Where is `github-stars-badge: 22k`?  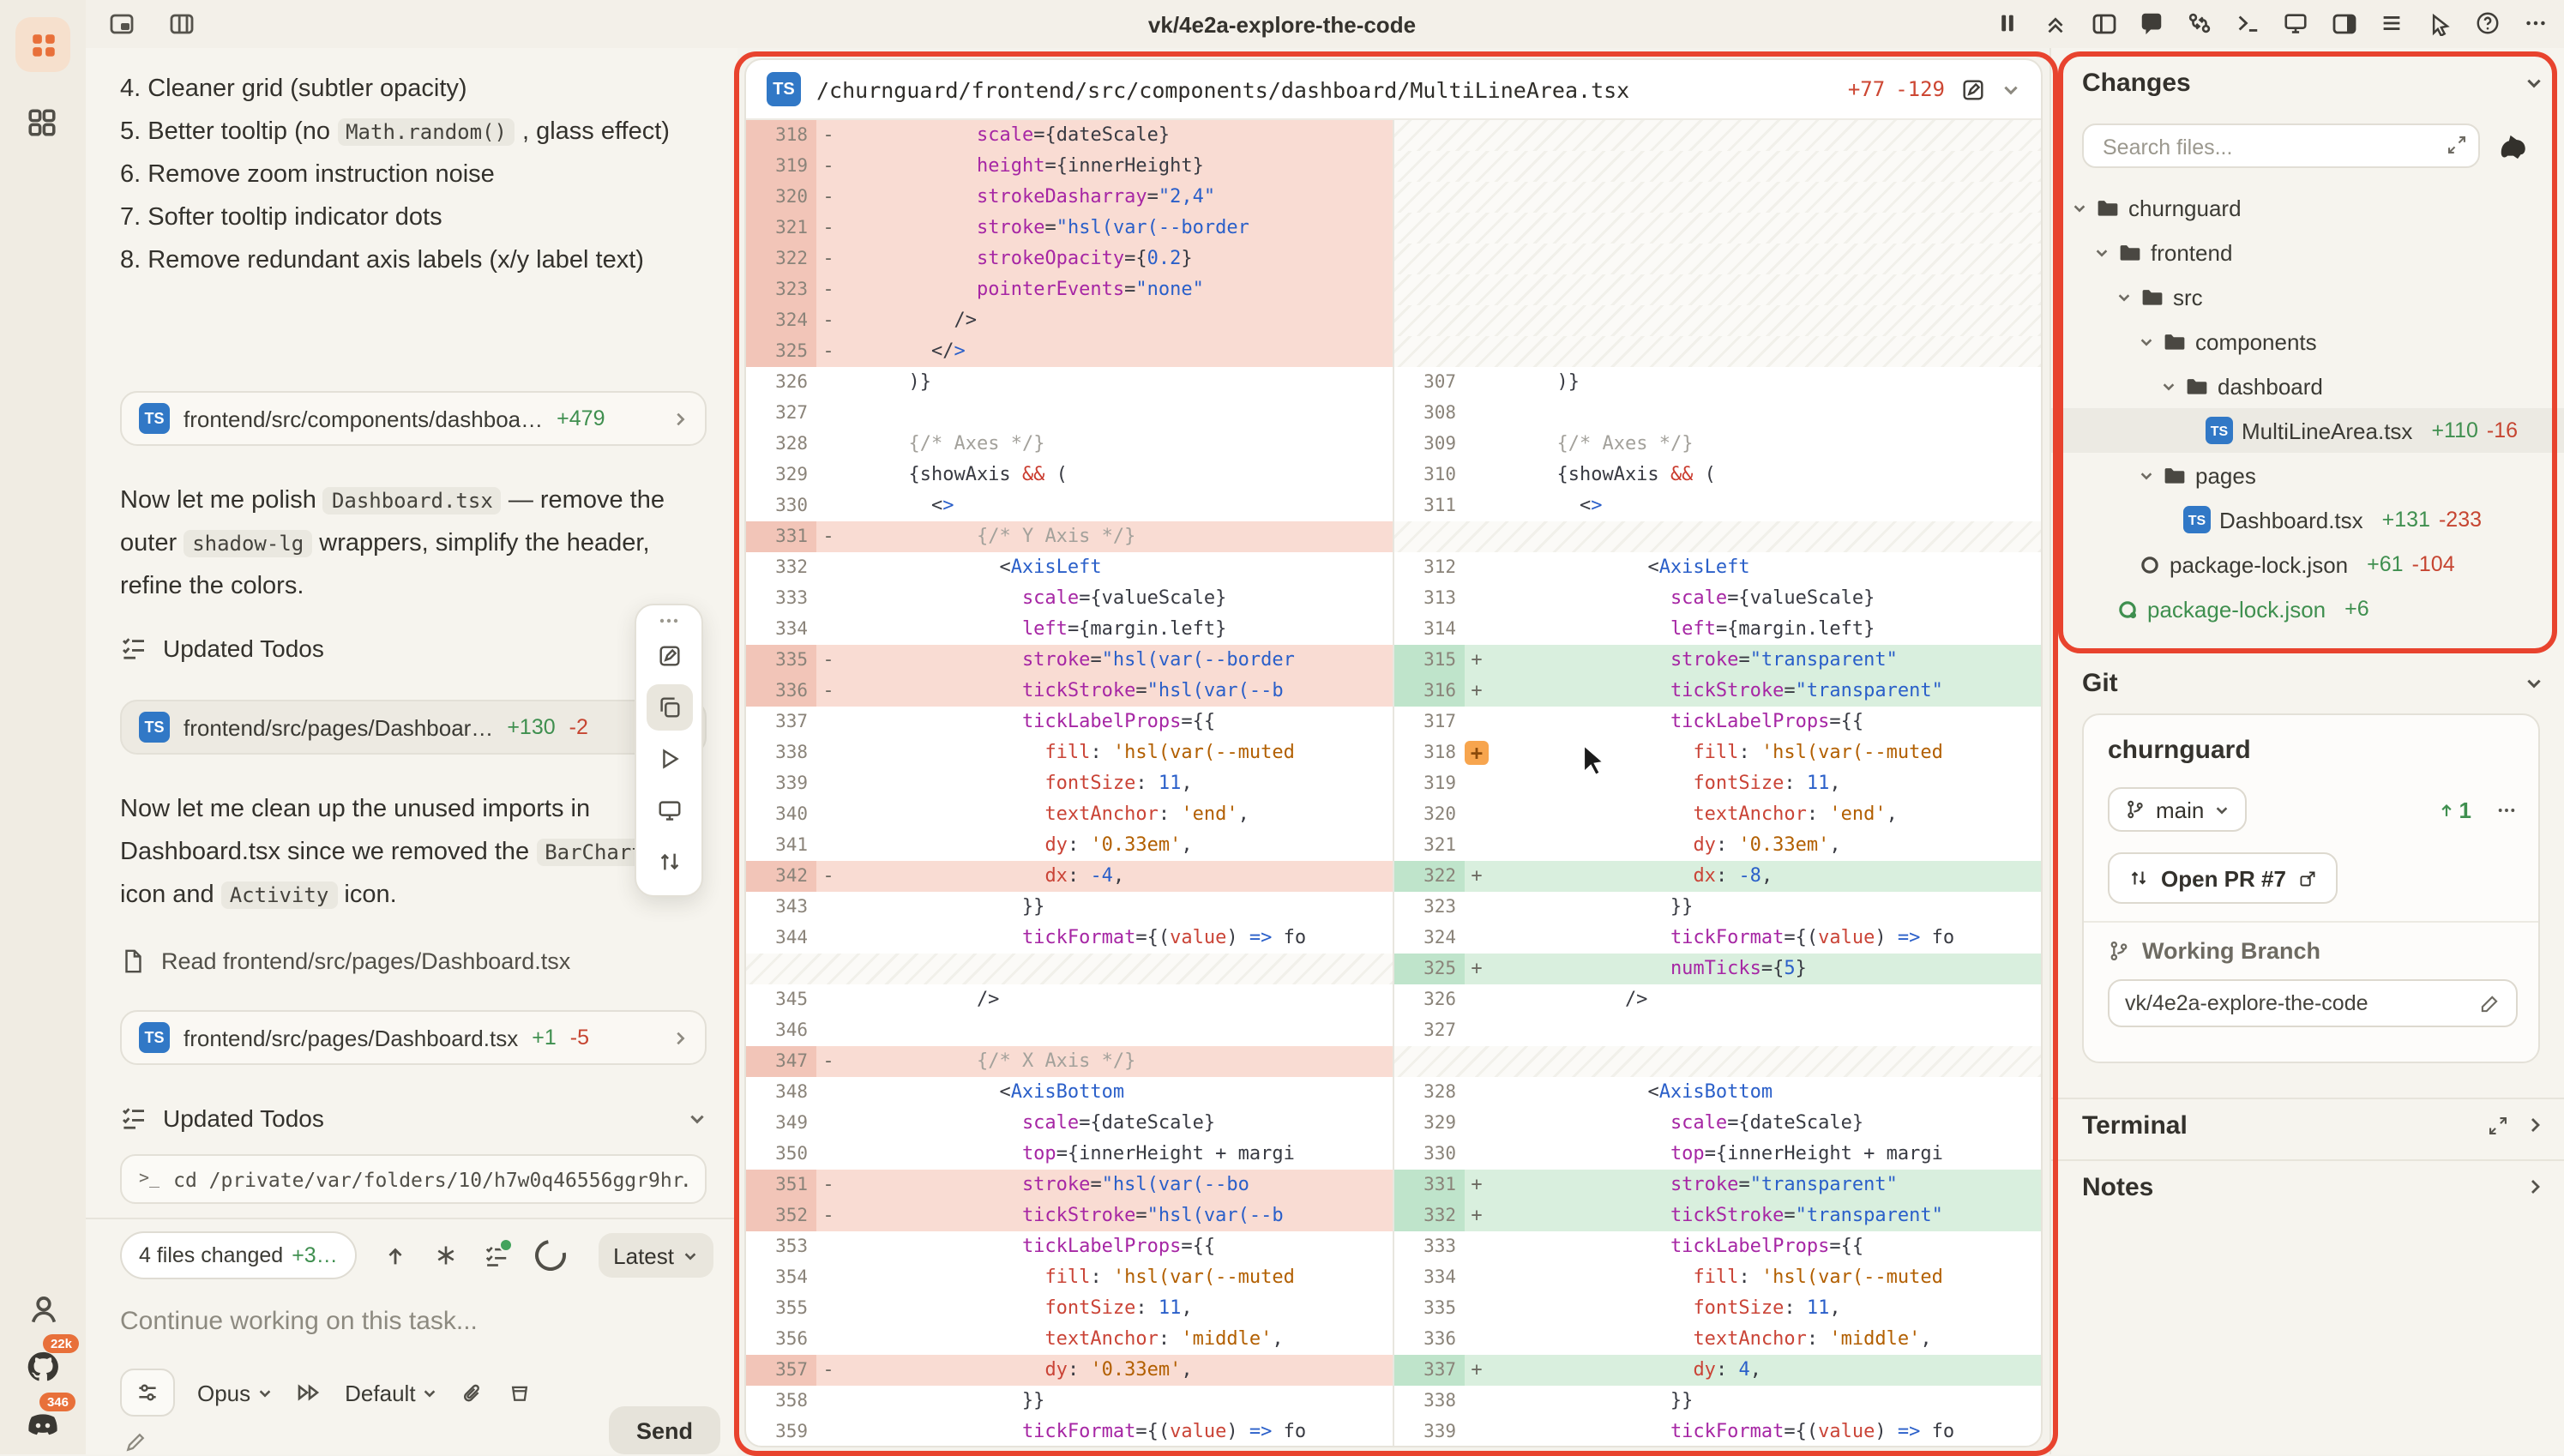 github-stars-badge: 22k is located at coordinates (61, 1344).